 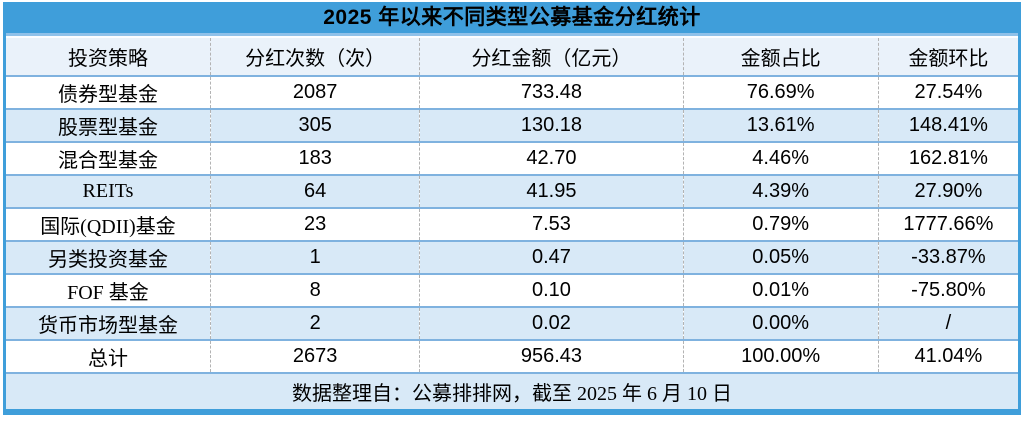 What do you see at coordinates (314, 324) in the screenshot?
I see `count-cell: 2` at bounding box center [314, 324].